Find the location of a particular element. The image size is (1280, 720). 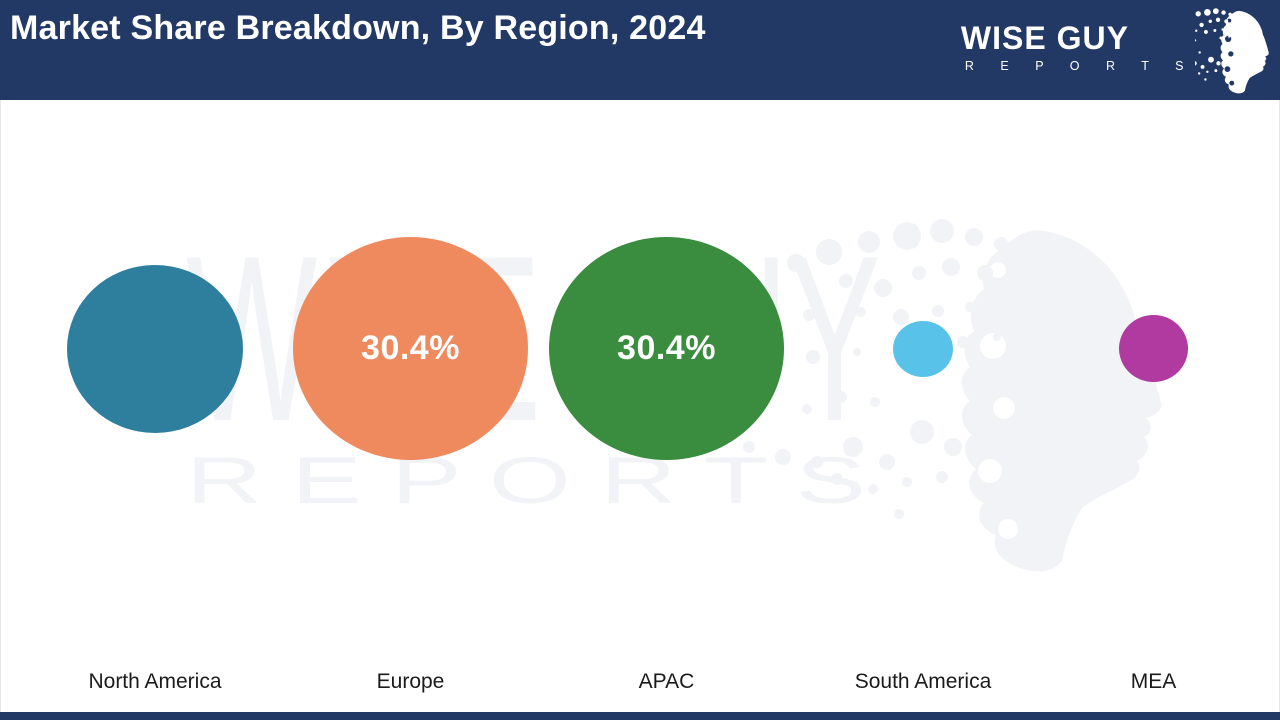

category-label-south-america: South America is located at coordinates (923, 681).